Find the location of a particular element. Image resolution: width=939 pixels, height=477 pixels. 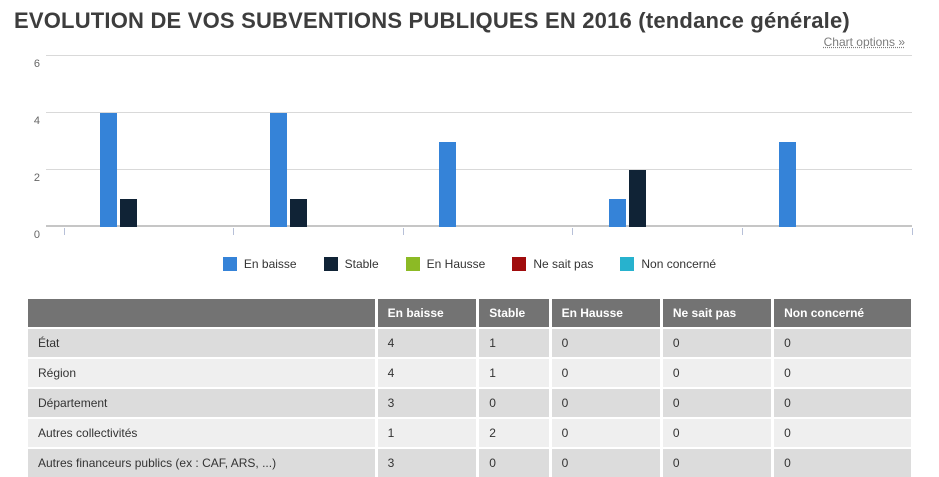

legend-item: En baisse is located at coordinates (259, 264).